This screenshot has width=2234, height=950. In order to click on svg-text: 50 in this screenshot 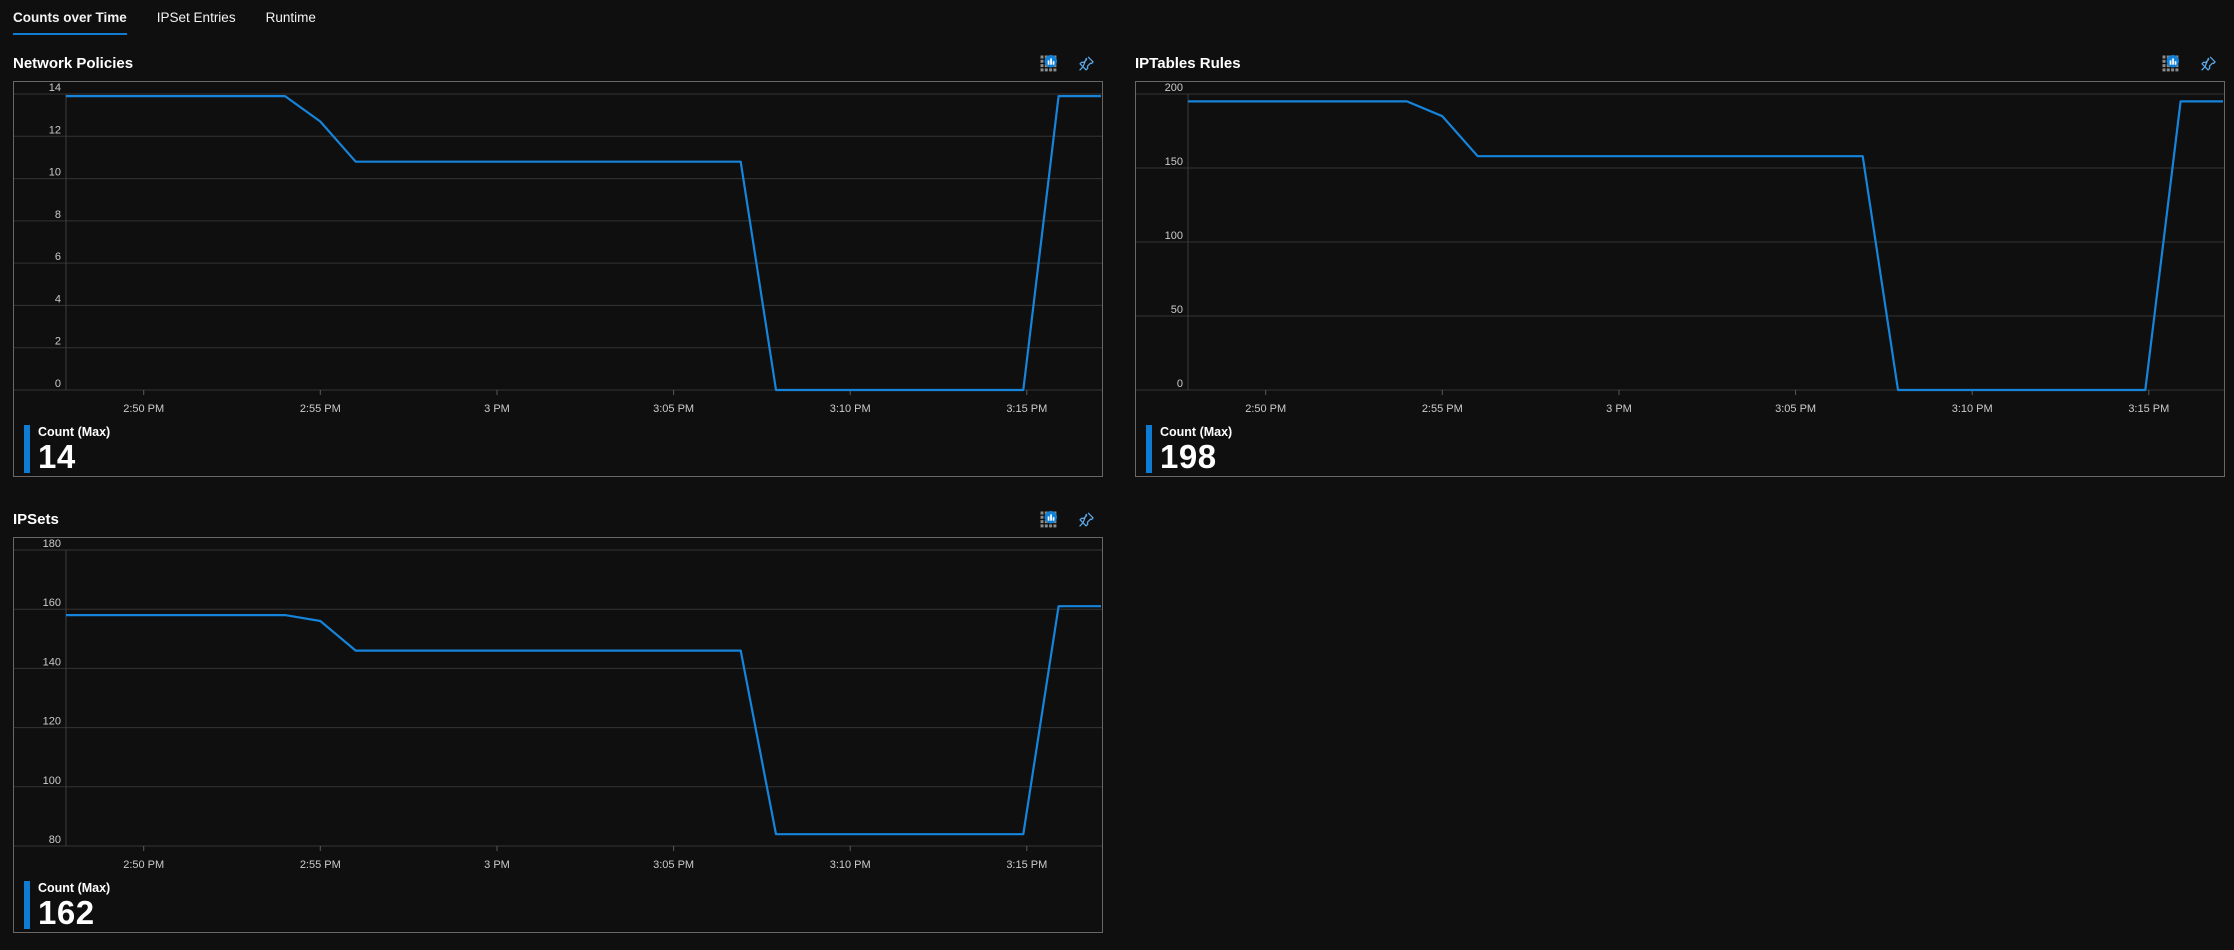, I will do `click(1177, 310)`.